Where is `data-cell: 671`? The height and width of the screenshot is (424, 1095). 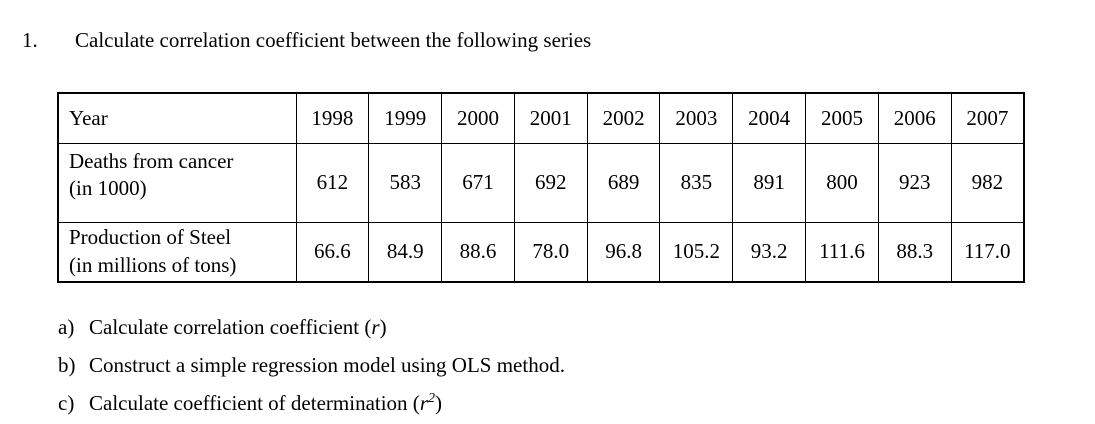 data-cell: 671 is located at coordinates (478, 182).